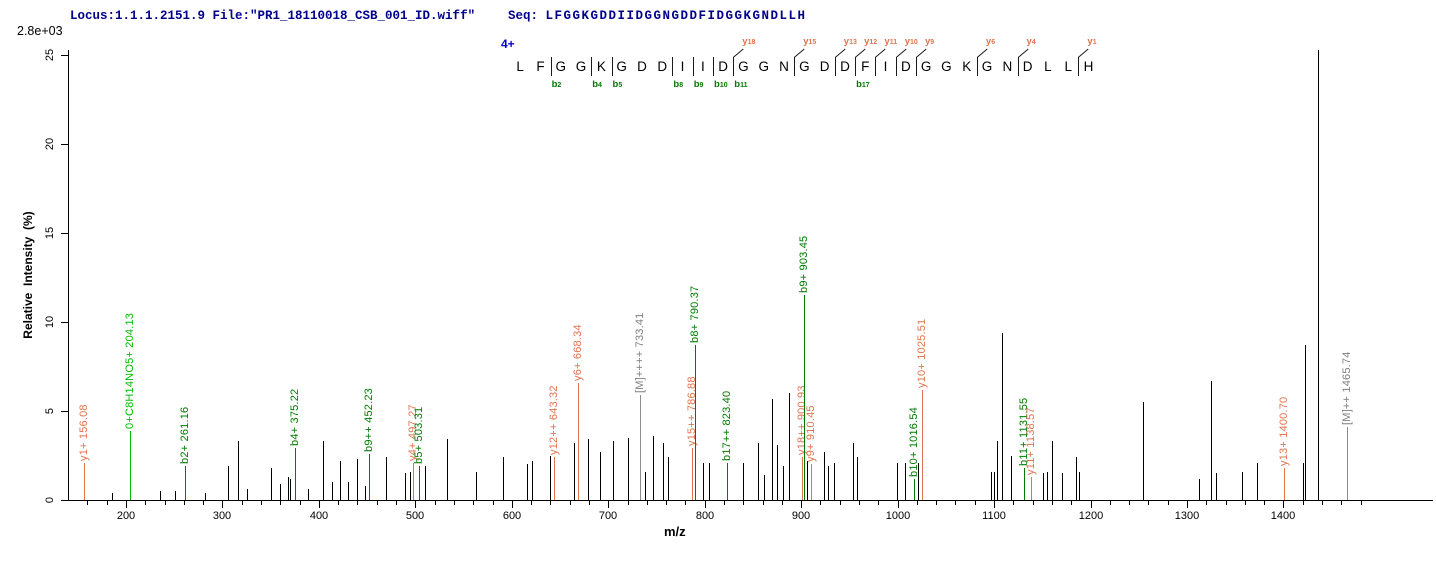  What do you see at coordinates (1068, 66) in the screenshot?
I see `residue-letter: L` at bounding box center [1068, 66].